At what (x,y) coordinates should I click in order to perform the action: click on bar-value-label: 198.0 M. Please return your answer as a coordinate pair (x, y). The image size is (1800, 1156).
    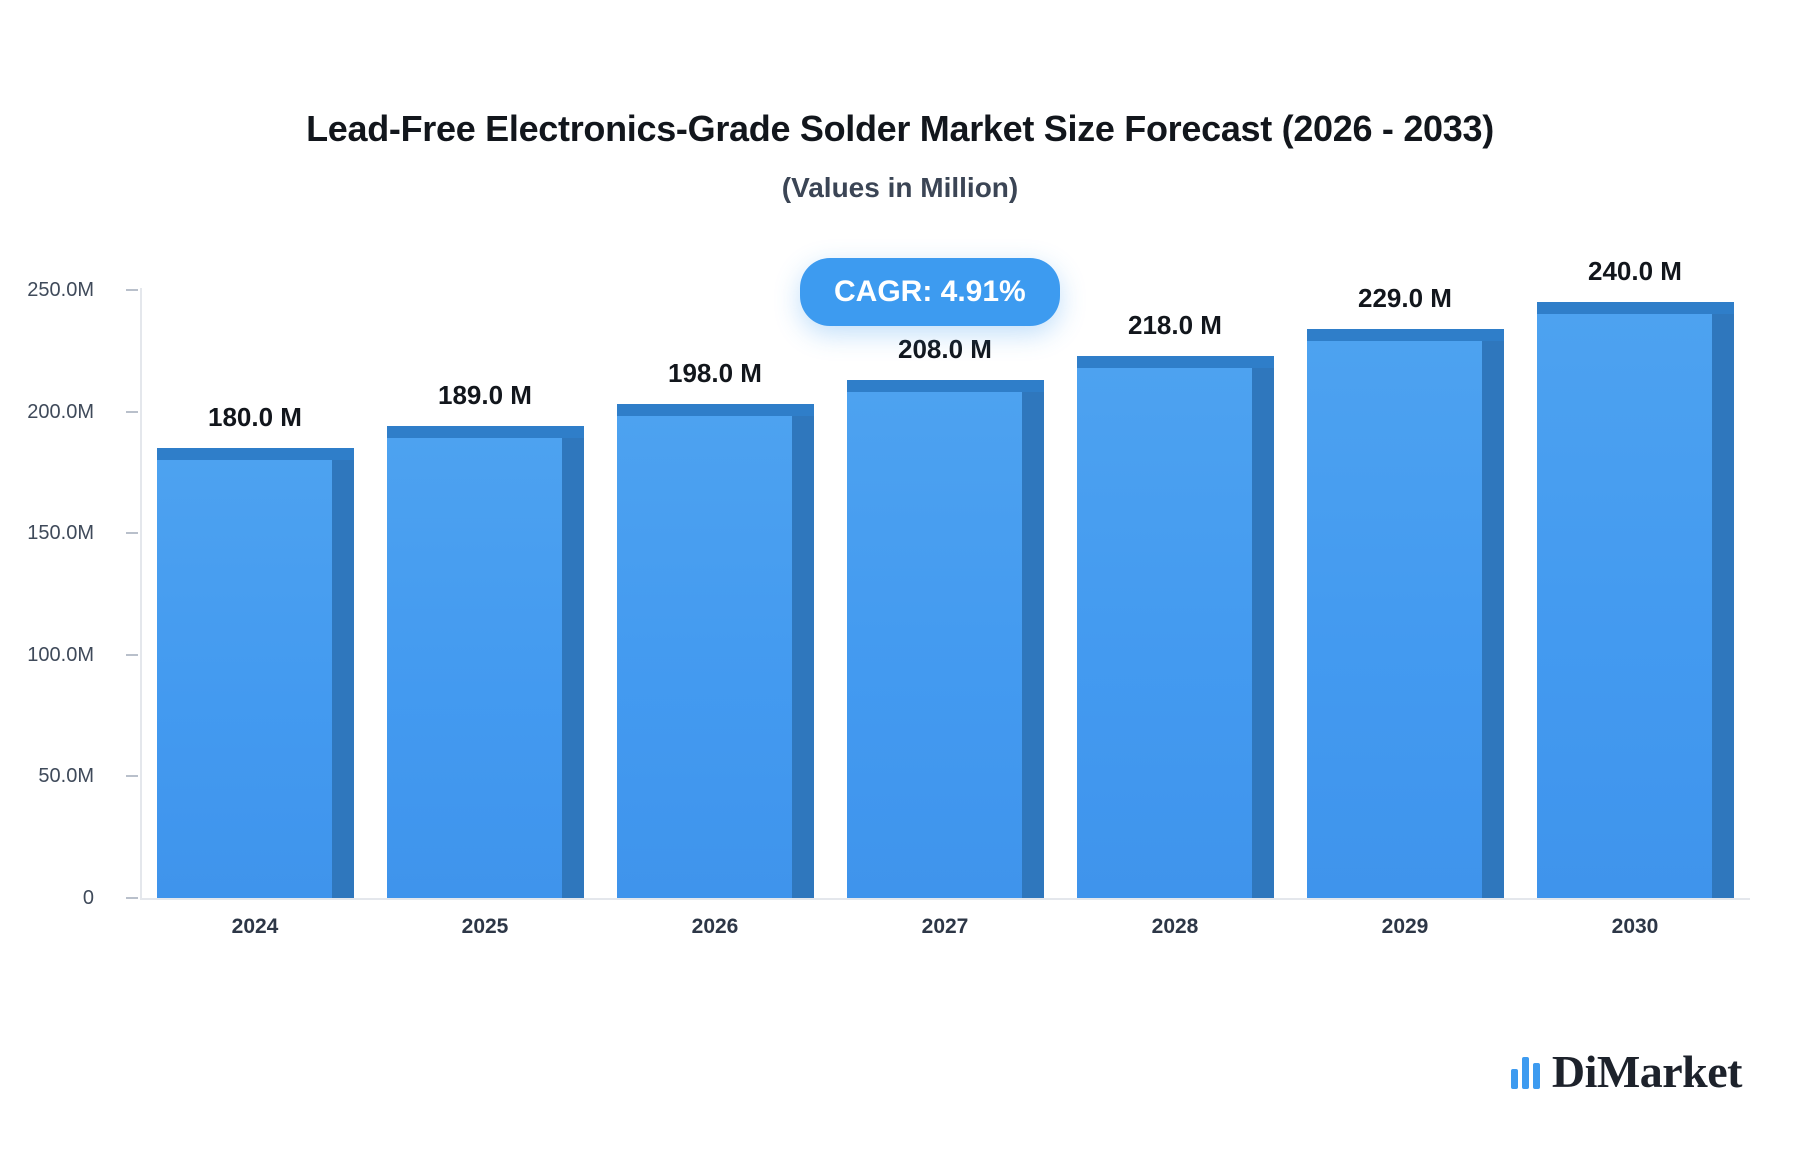
    Looking at the image, I should click on (715, 373).